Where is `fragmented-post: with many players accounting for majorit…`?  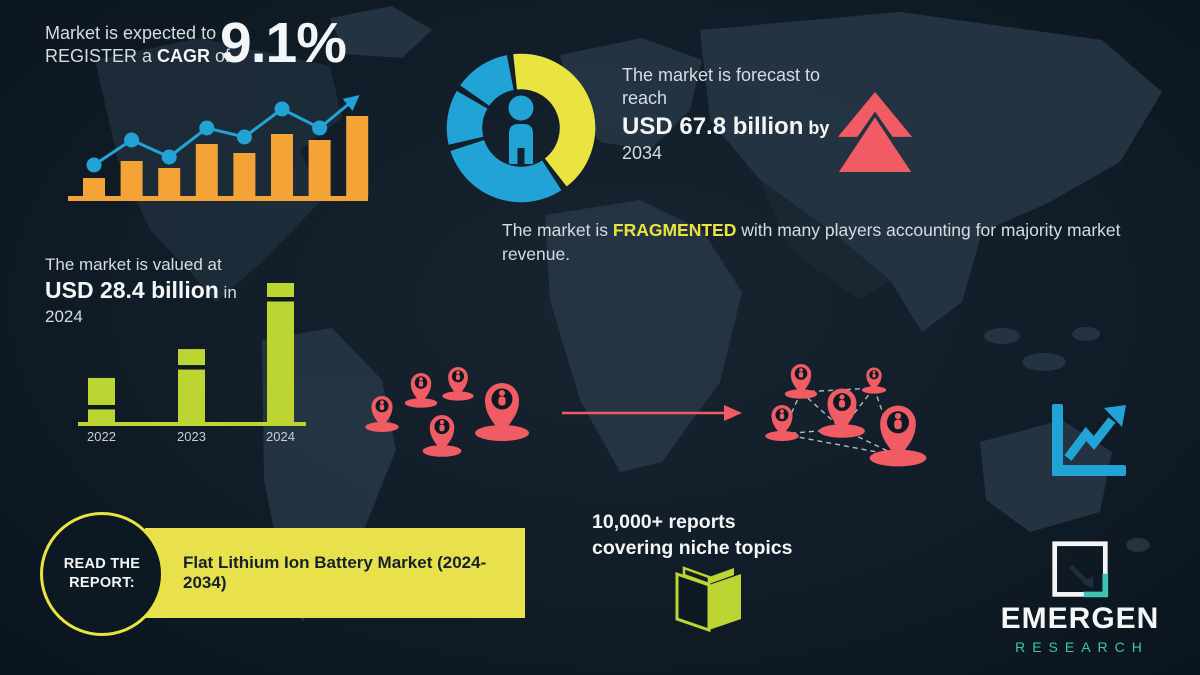
fragmented-post: with many players accounting for majorit… is located at coordinates (811, 242).